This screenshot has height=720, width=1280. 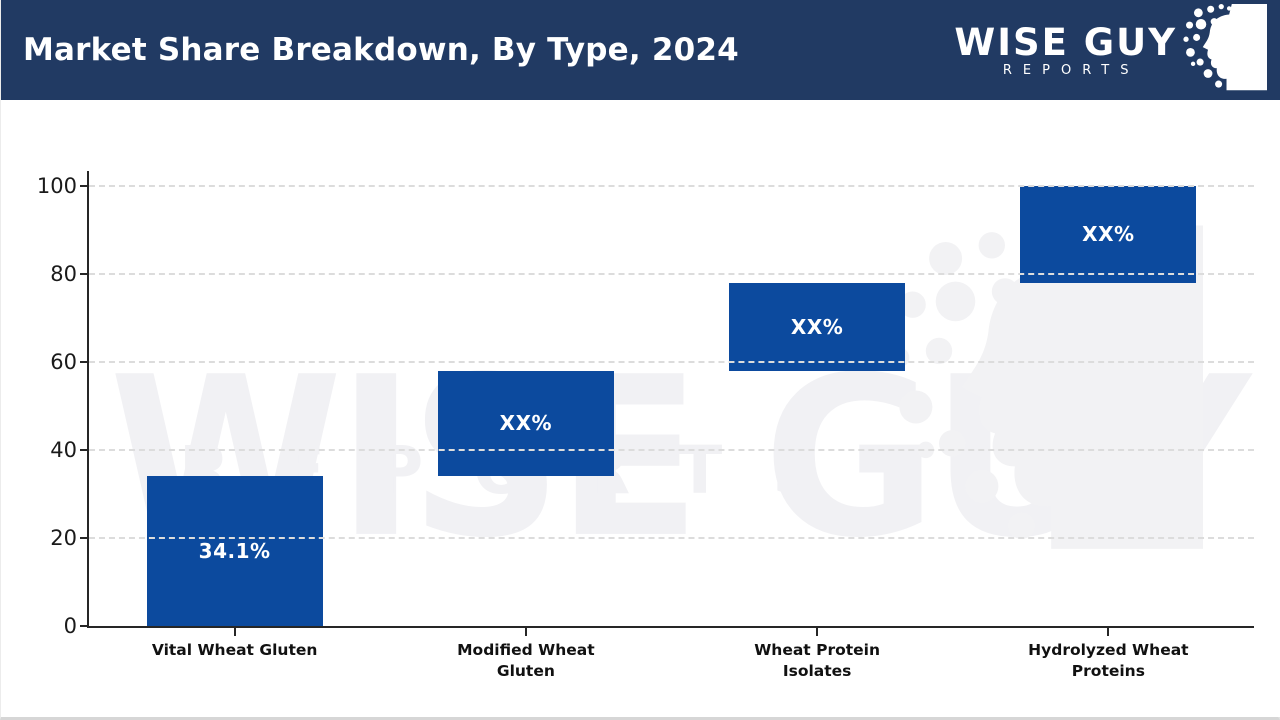 I want to click on gridline-y100, so click(x=671, y=186).